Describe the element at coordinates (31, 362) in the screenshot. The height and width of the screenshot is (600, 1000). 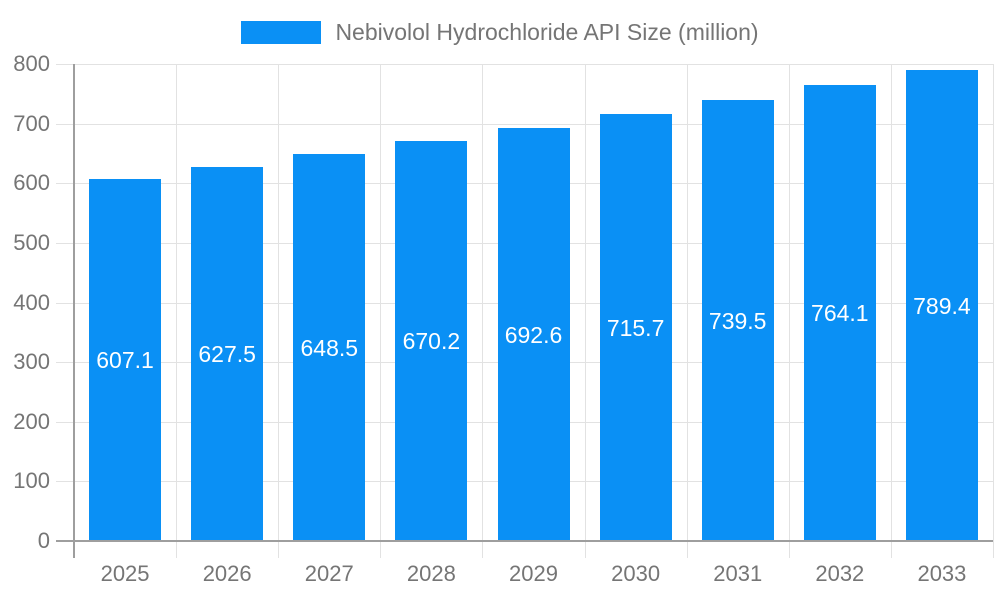
I see `y-tick-label: 300` at that location.